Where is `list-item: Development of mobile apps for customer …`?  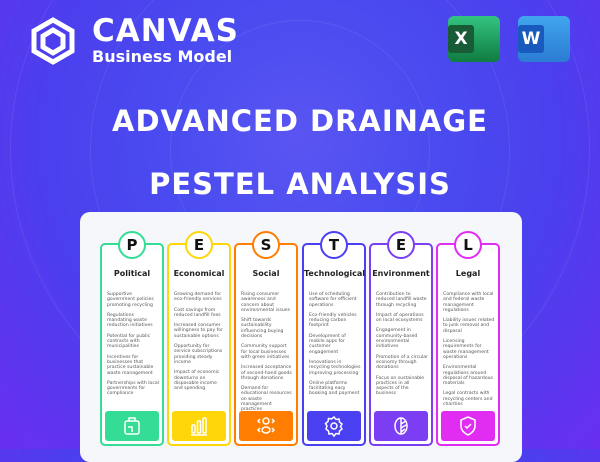
list-item: Development of mobile apps for customer … is located at coordinates (327, 344).